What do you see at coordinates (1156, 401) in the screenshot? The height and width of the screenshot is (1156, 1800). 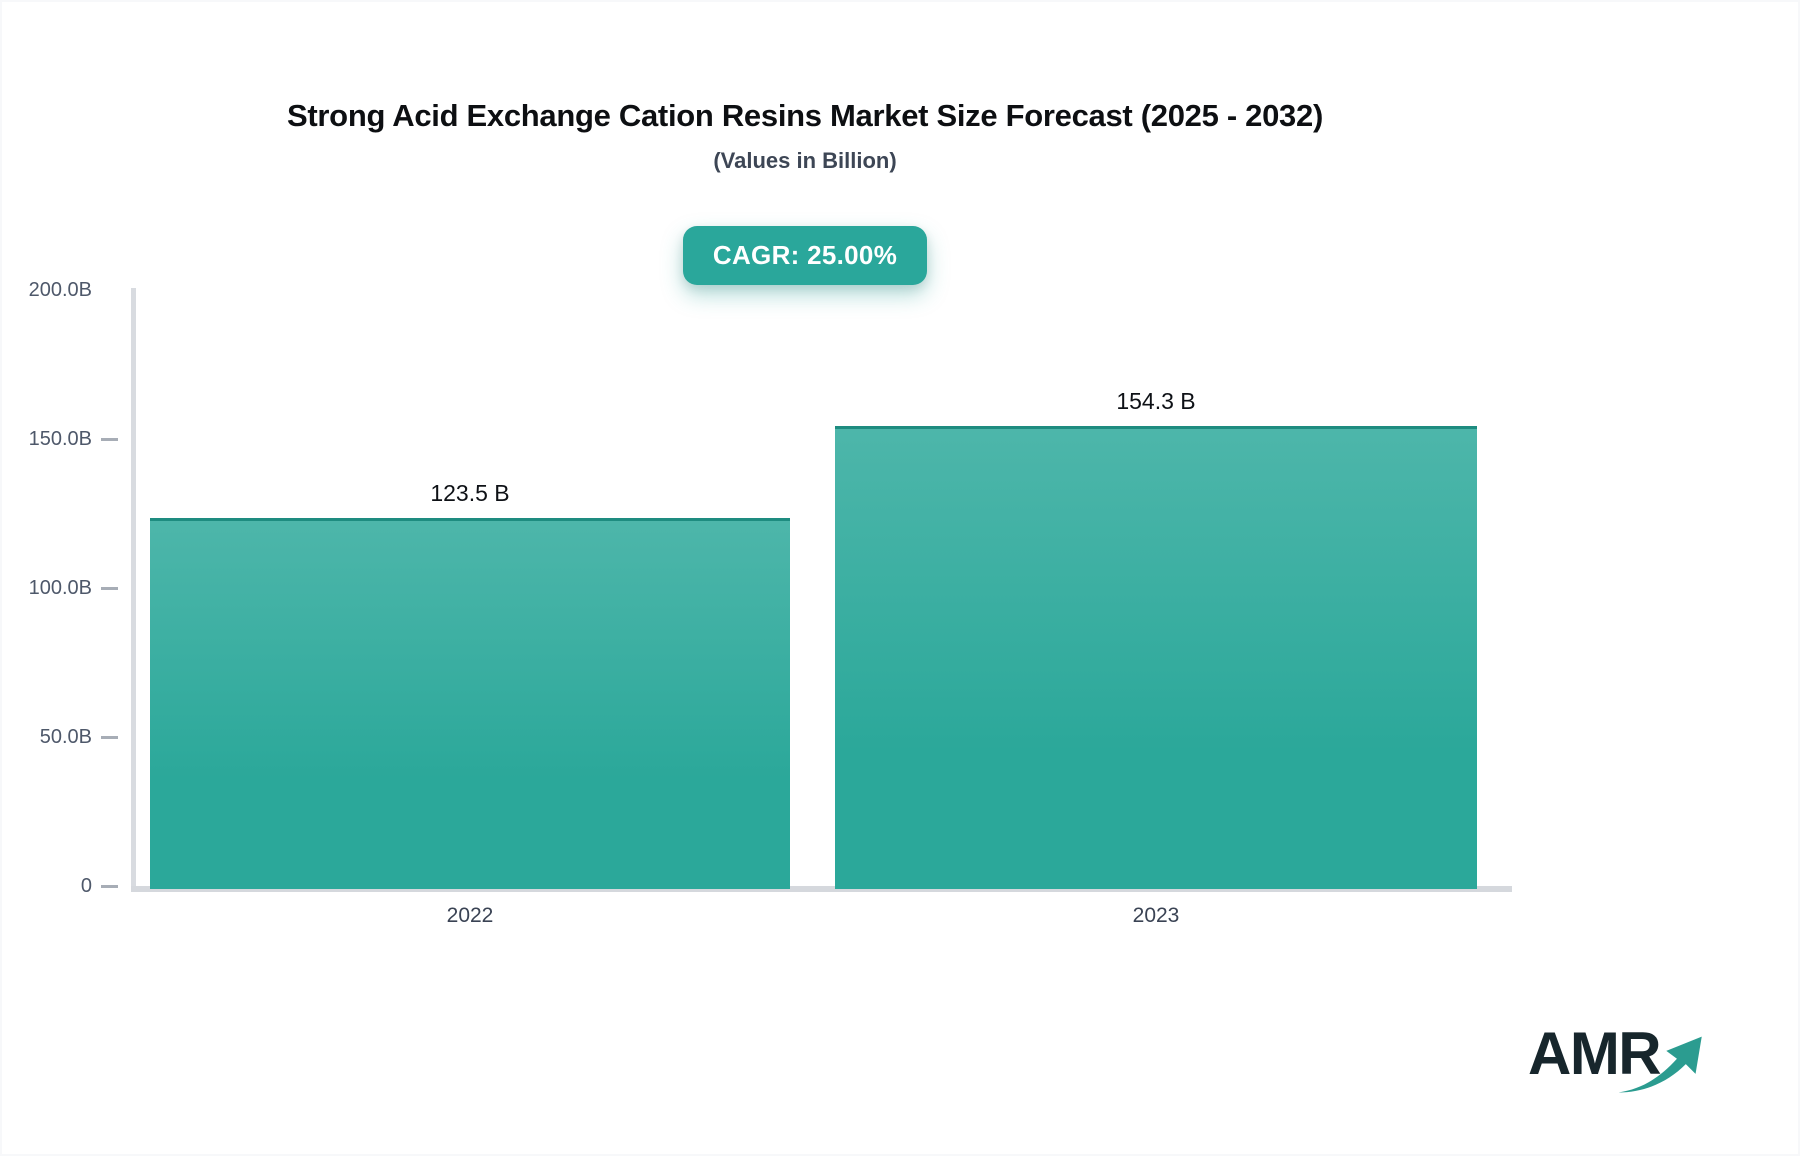 I see `bar-value-label-2023: 154.3 B` at bounding box center [1156, 401].